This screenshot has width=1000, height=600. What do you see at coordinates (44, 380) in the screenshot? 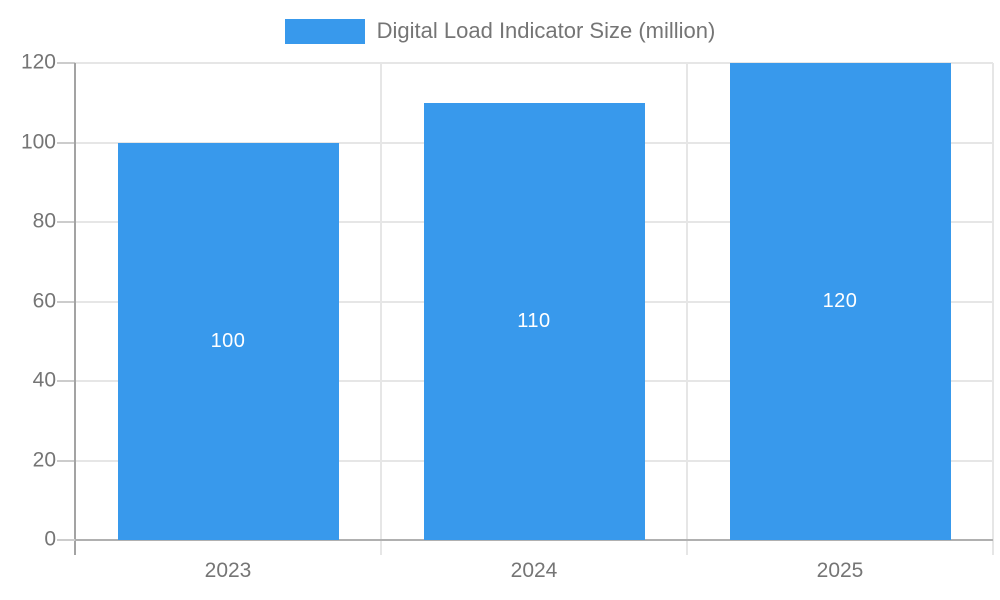
I see `y-tick-label-40: 40` at bounding box center [44, 380].